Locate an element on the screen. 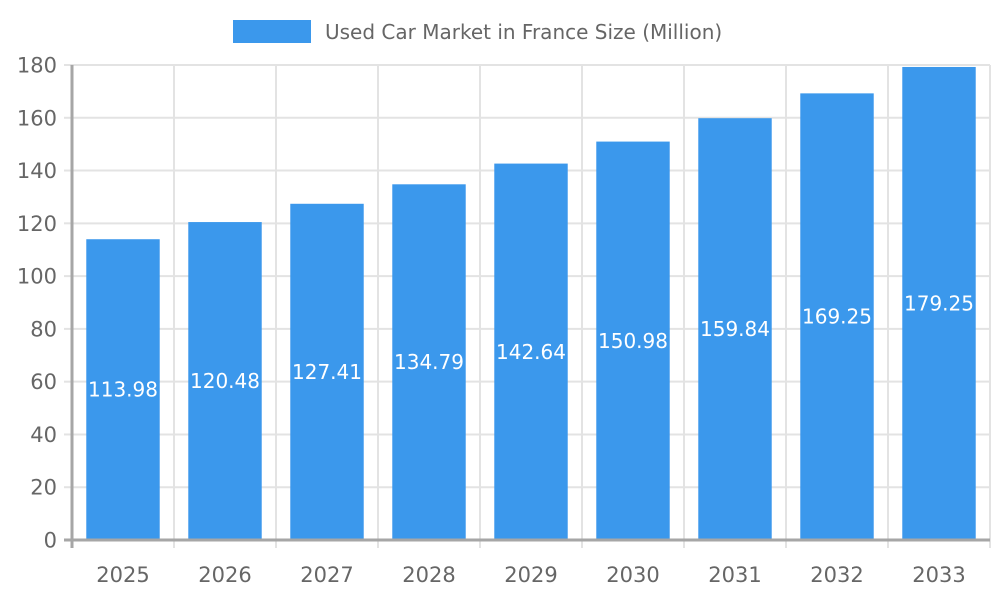 This screenshot has width=1000, height=600. bar-value-label: 169.25 is located at coordinates (837, 317).